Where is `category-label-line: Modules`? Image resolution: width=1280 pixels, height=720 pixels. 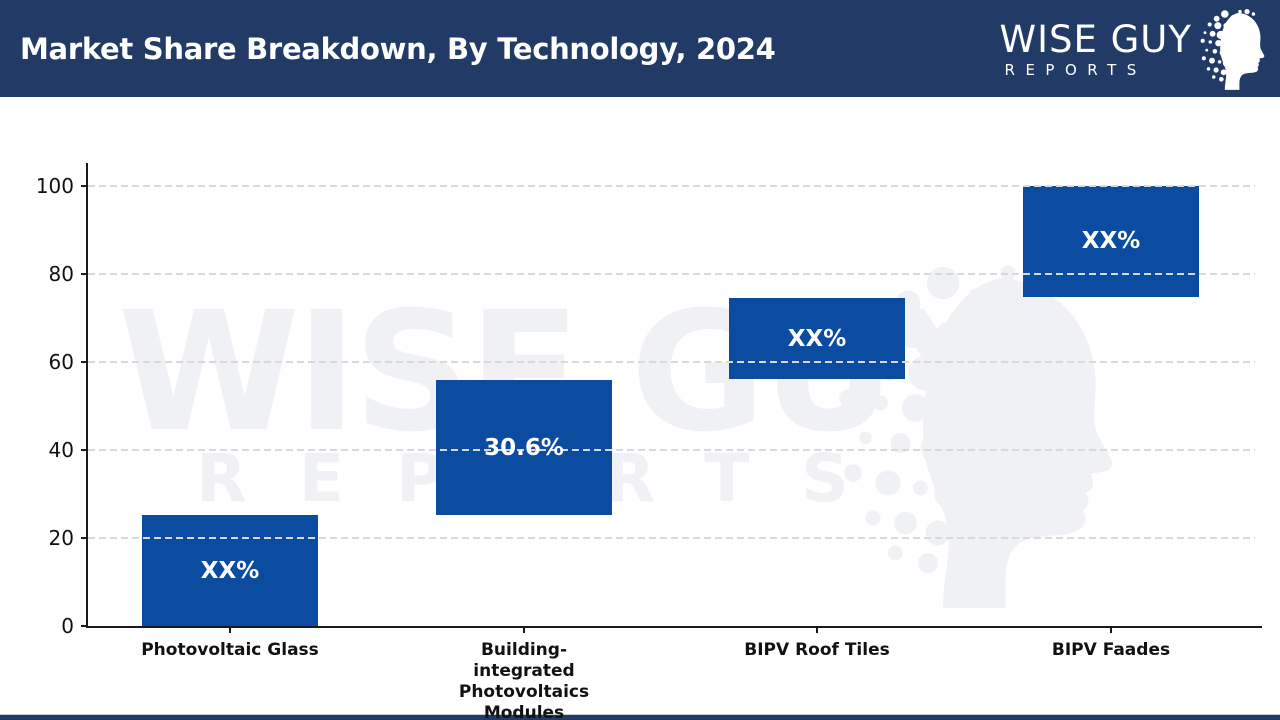
category-label-line: Modules is located at coordinates (524, 711).